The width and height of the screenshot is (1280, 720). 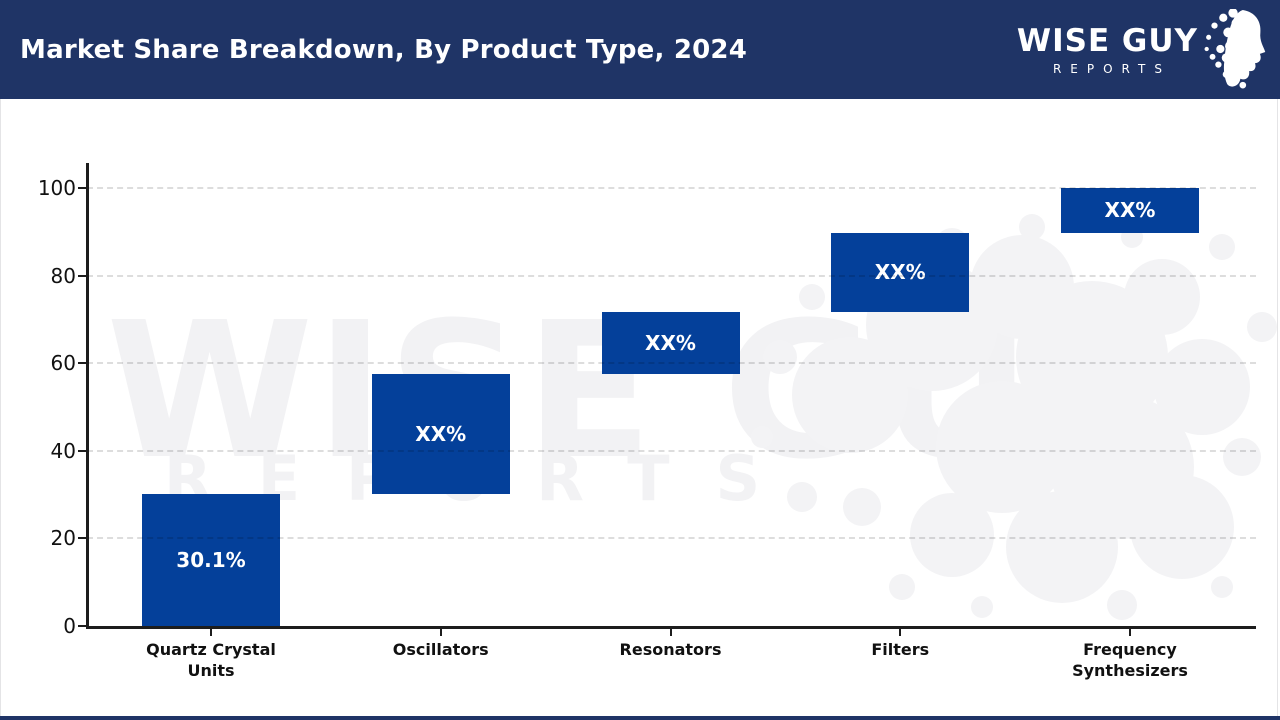 I want to click on y-tick-label-0: 0, so click(x=69, y=626).